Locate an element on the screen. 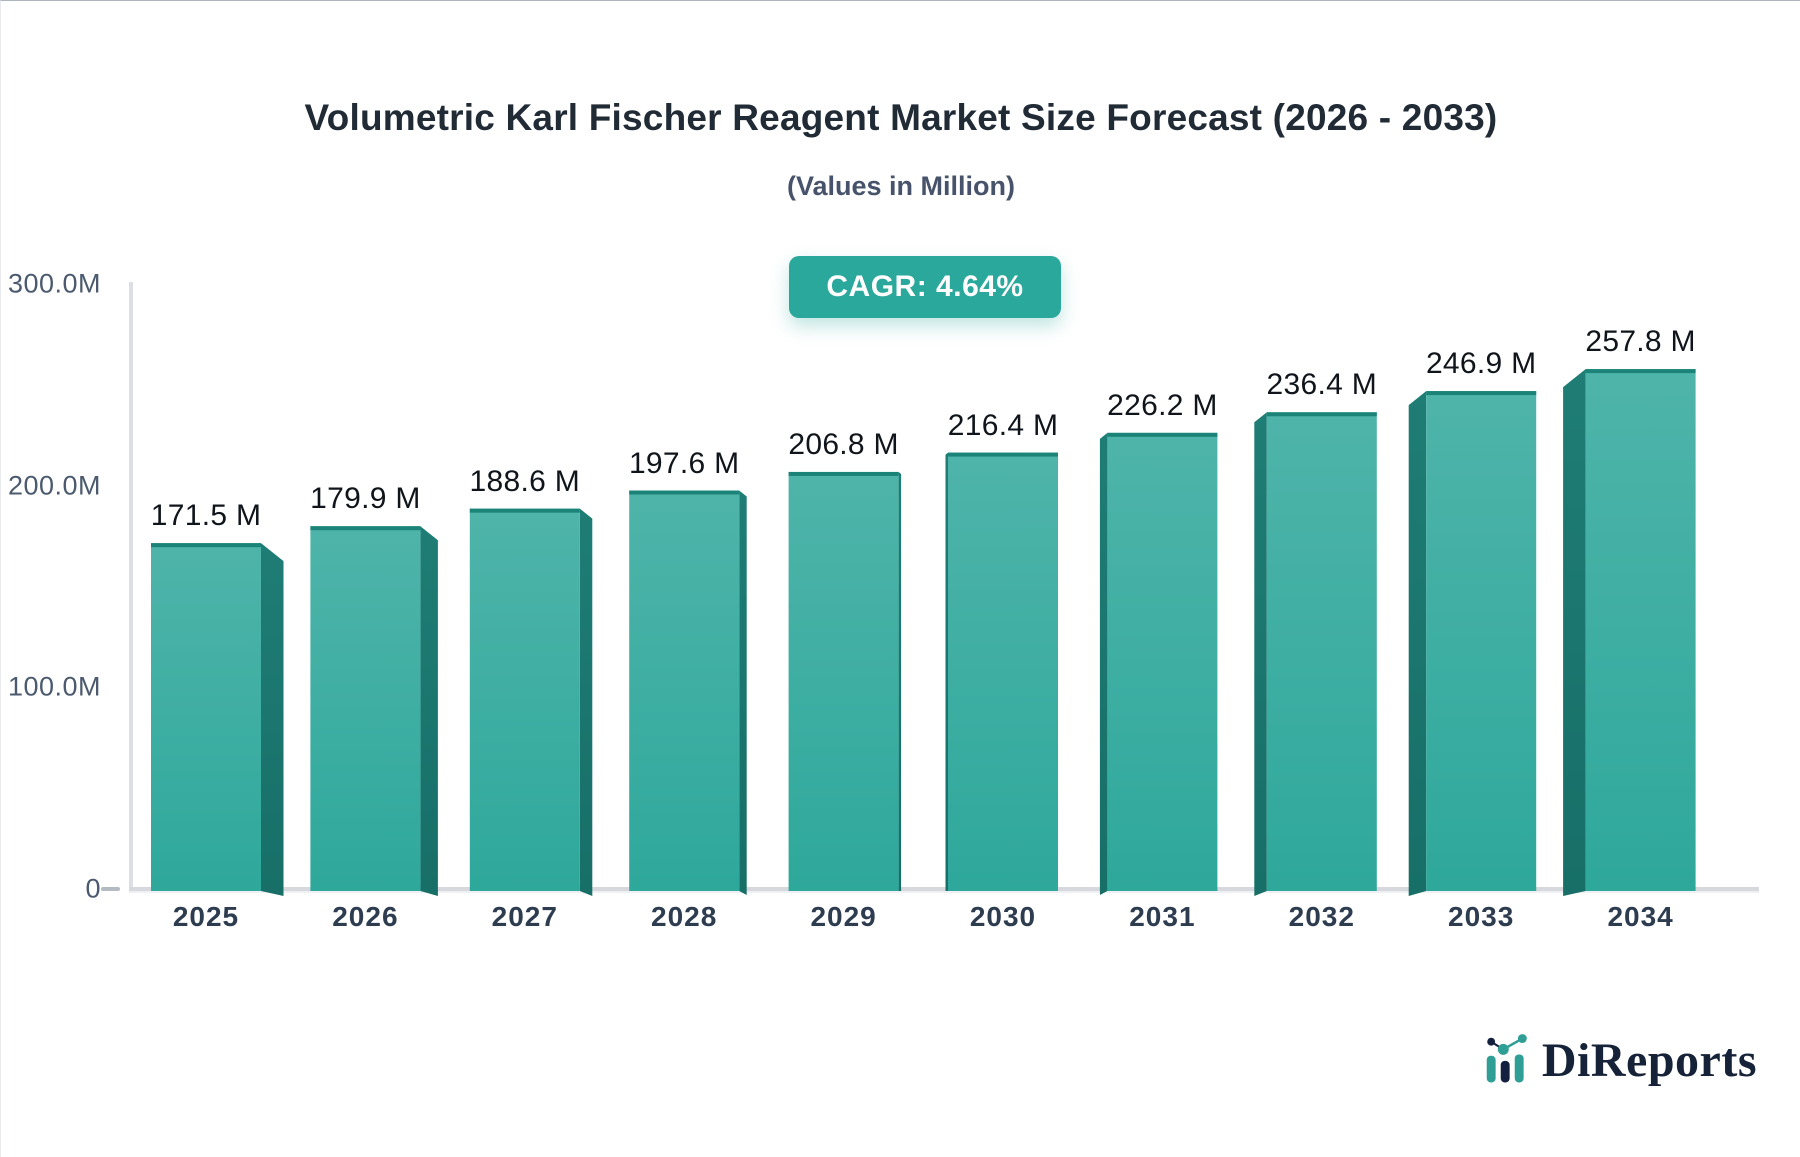 The image size is (1800, 1157). bar-2026 is located at coordinates (374, 711).